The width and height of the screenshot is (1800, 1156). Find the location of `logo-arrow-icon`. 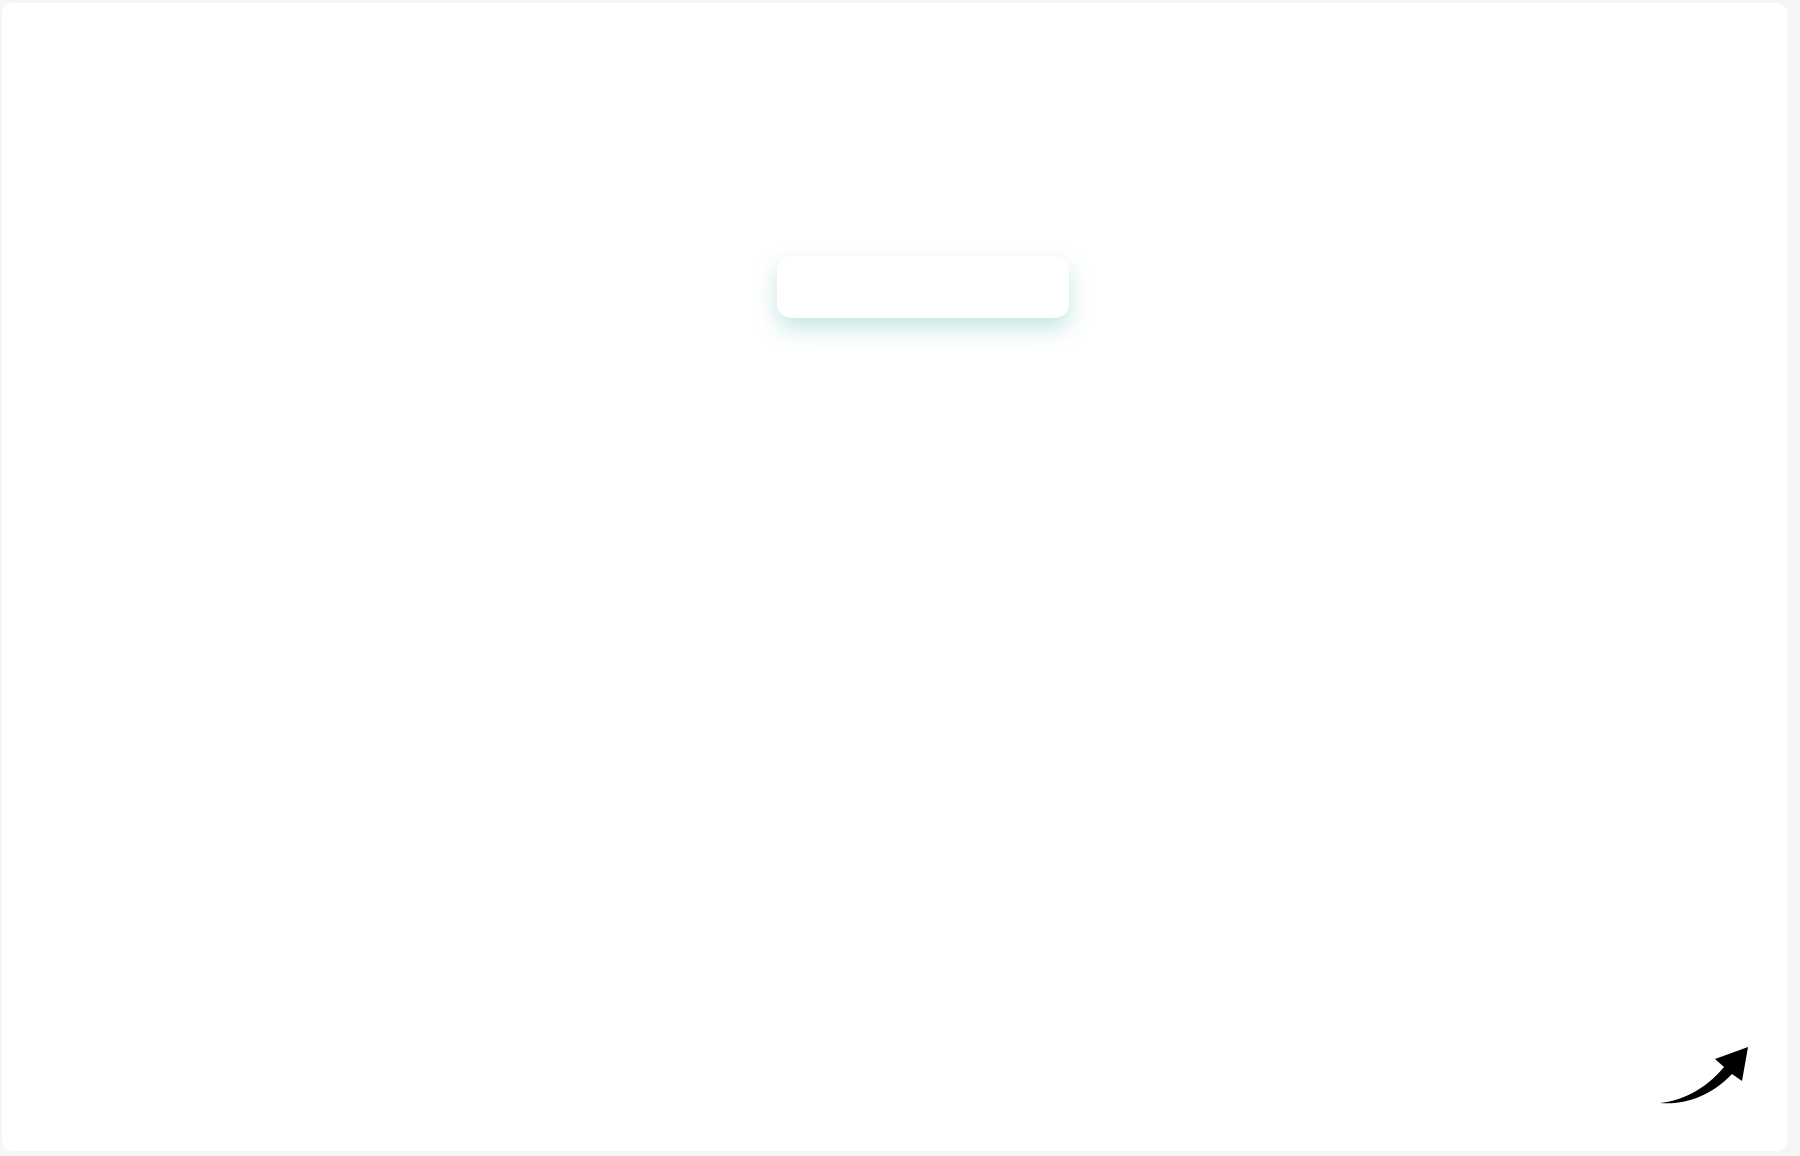

logo-arrow-icon is located at coordinates (1704, 1075).